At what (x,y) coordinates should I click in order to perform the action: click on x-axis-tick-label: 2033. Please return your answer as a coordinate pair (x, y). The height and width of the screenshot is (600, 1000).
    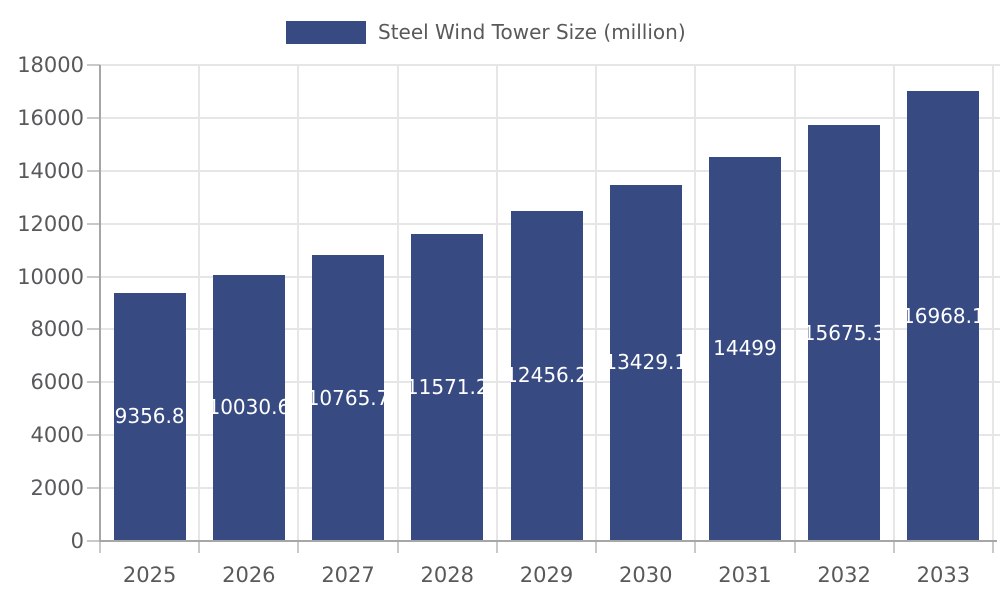
    Looking at the image, I should click on (943, 575).